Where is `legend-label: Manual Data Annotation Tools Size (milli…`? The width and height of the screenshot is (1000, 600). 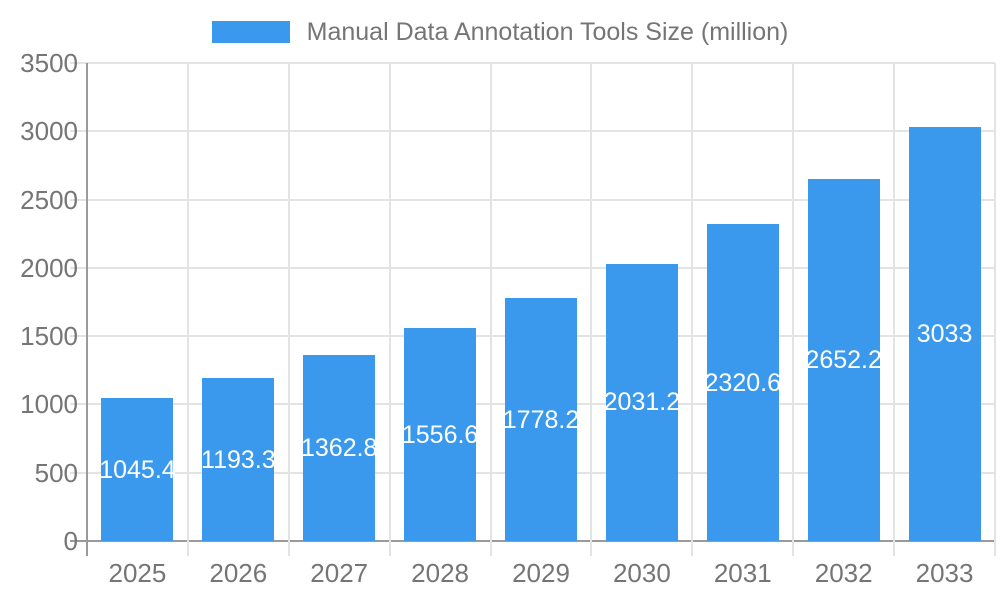
legend-label: Manual Data Annotation Tools Size (milli… is located at coordinates (547, 31).